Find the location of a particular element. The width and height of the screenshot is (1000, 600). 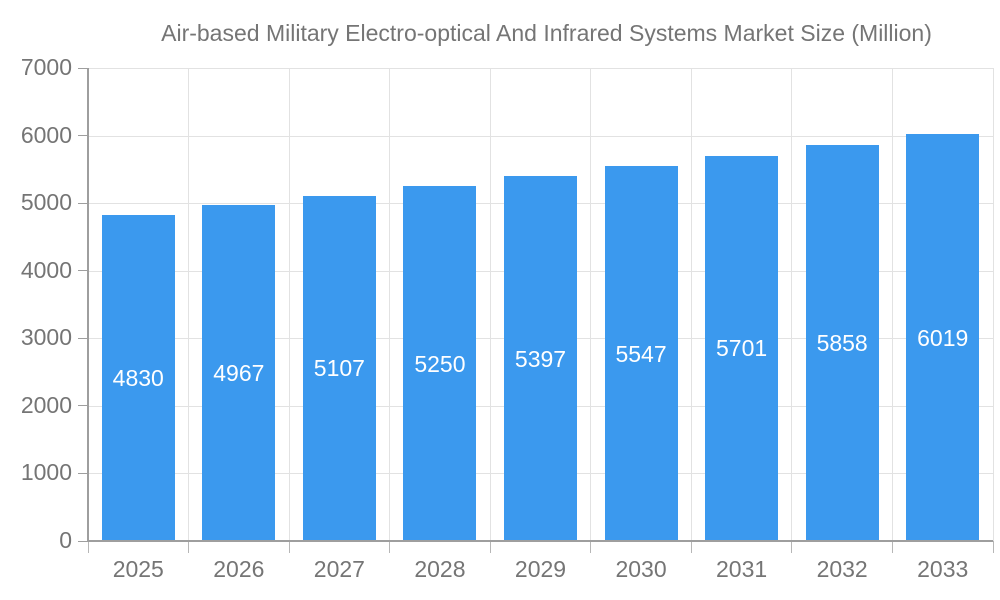

y-axis-tick-label: 1000 is located at coordinates (46, 472).